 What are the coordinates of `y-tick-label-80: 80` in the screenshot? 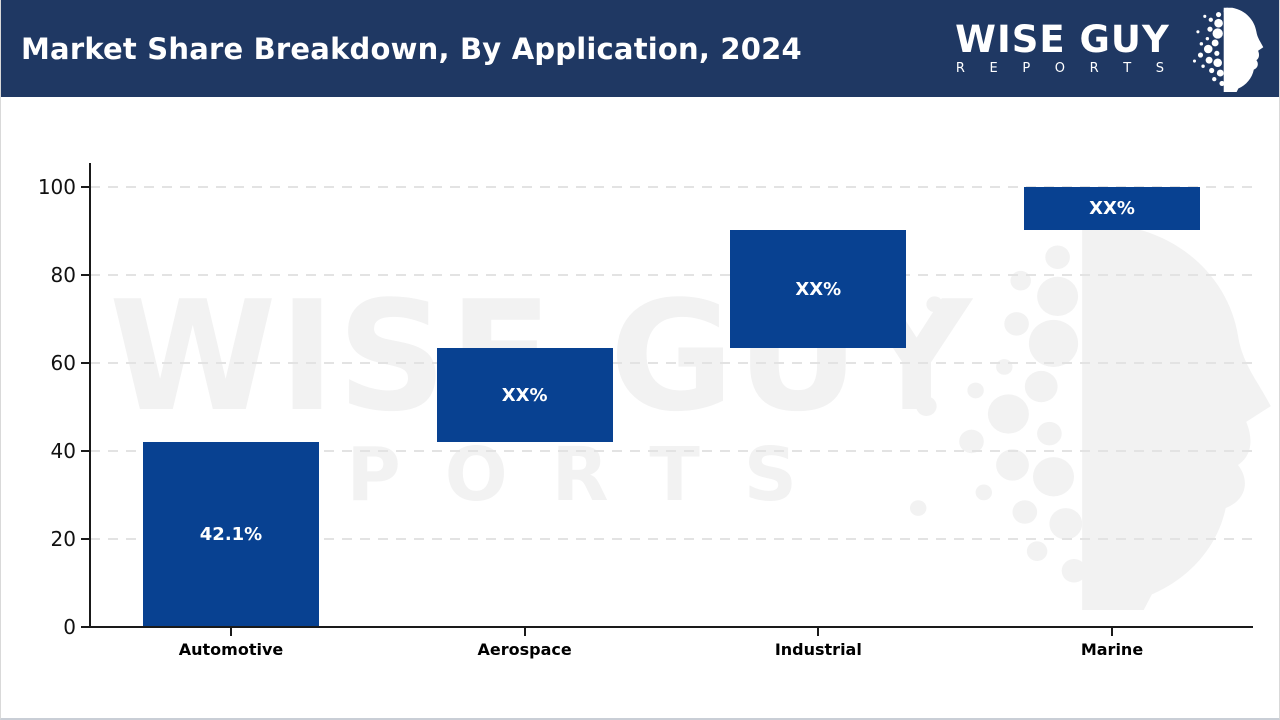 It's located at (63, 275).